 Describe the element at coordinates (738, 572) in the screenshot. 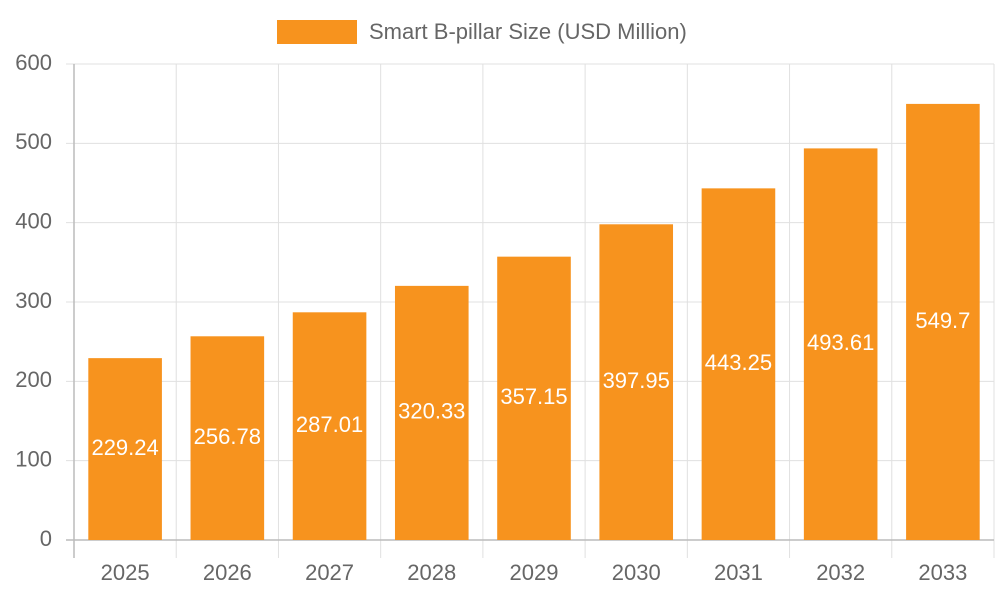

I see `x-tick-label: 2031` at that location.